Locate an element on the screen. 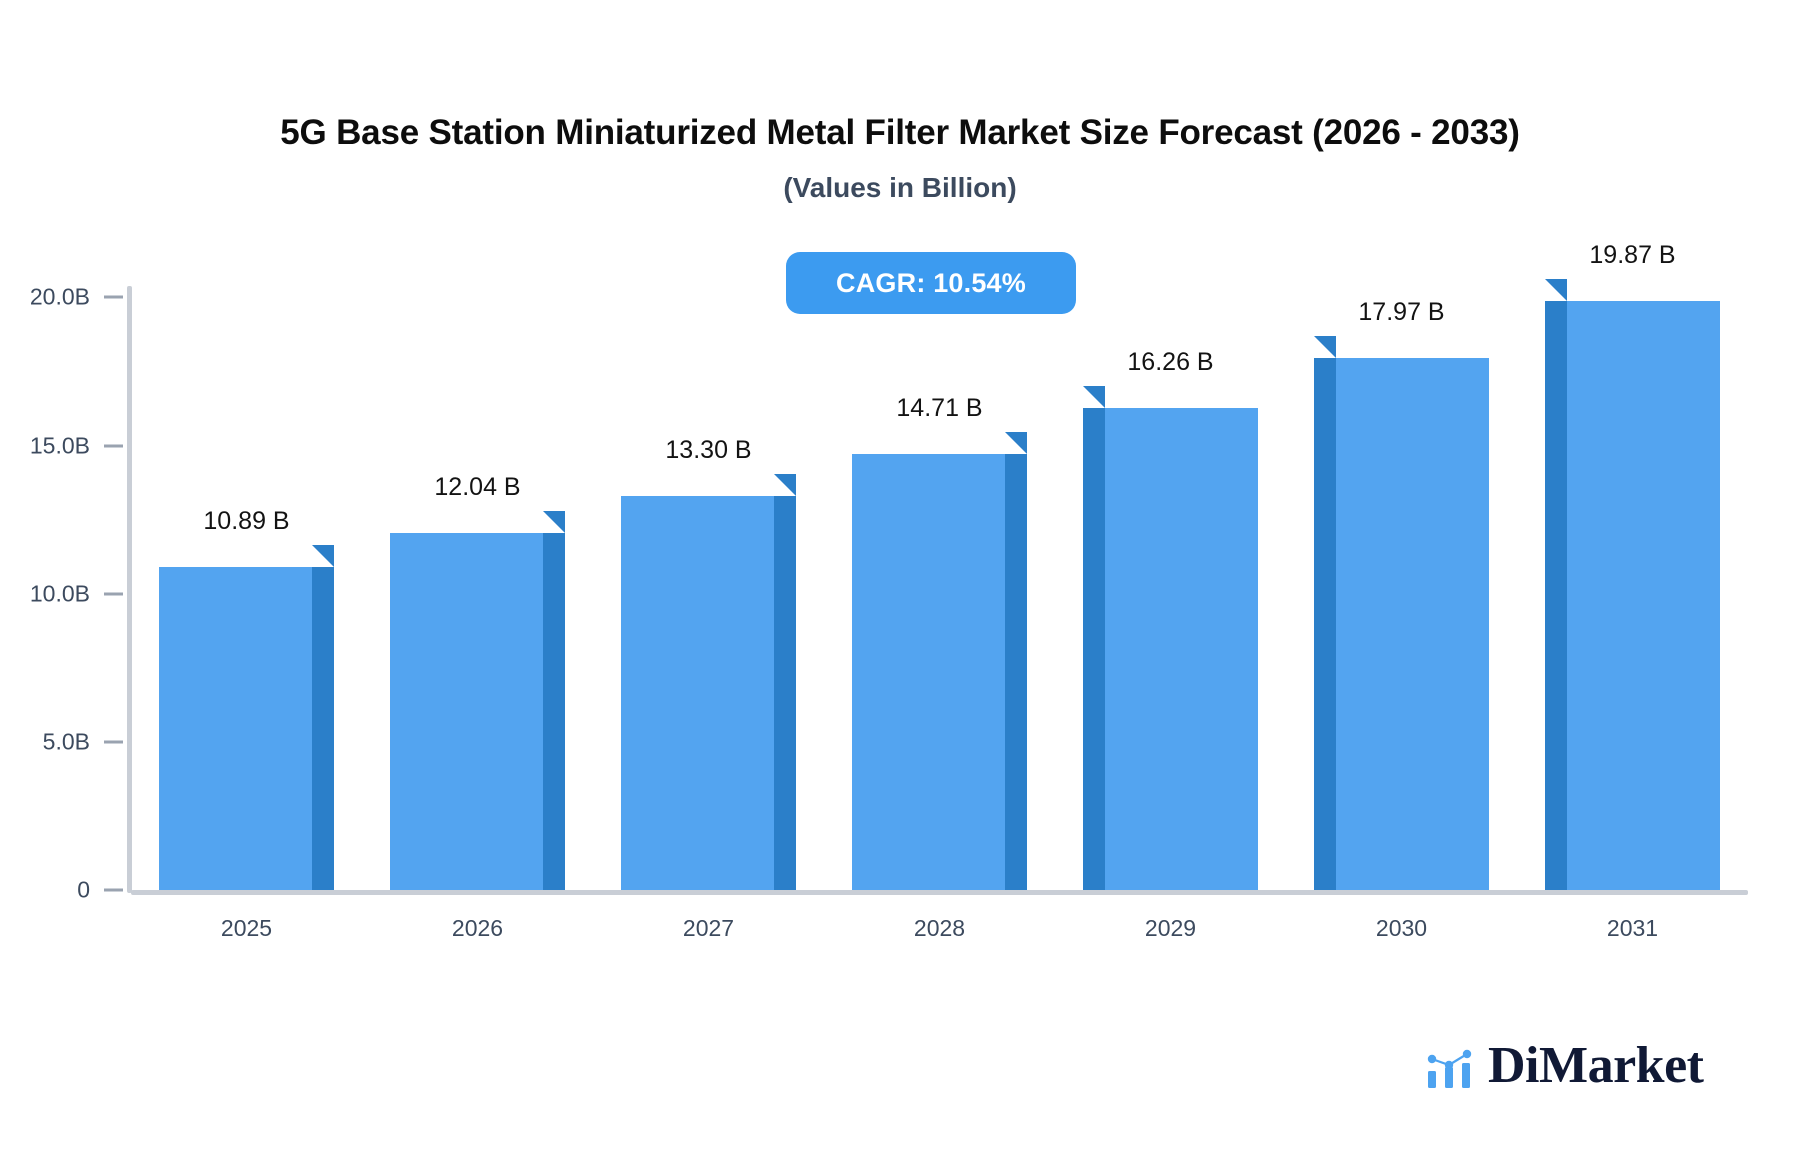 This screenshot has width=1800, height=1156. cagr-badge: CAGR: 10.54% is located at coordinates (931, 283).